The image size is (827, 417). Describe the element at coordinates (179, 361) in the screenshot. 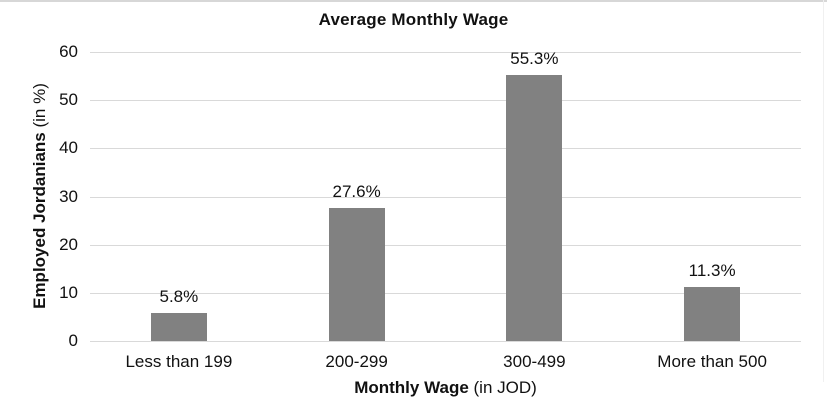

I see `x-tick-label-0: Less than 199` at that location.